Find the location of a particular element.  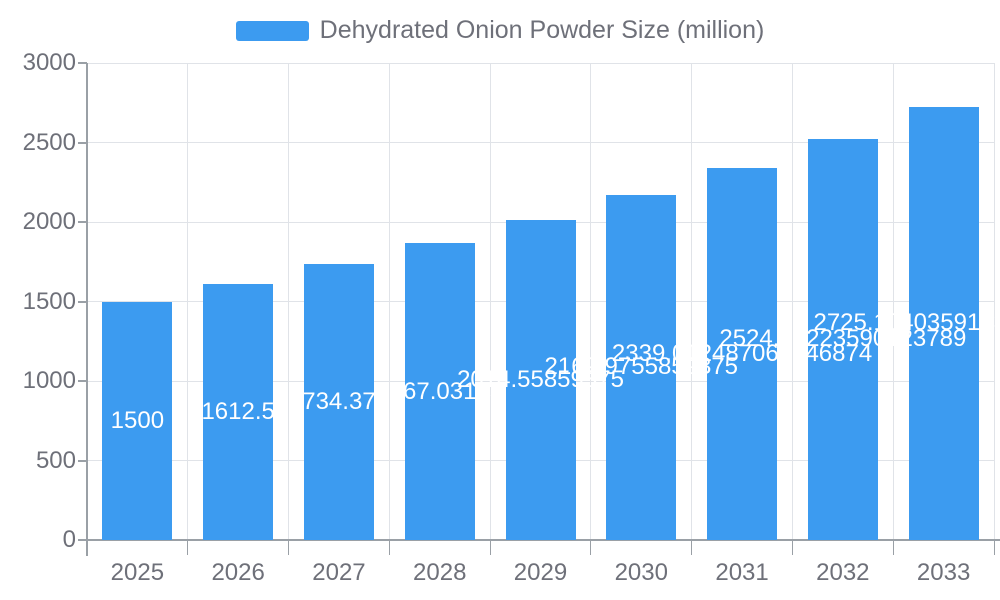

bar-value-label: 2339.012487060546874 is located at coordinates (742, 354).